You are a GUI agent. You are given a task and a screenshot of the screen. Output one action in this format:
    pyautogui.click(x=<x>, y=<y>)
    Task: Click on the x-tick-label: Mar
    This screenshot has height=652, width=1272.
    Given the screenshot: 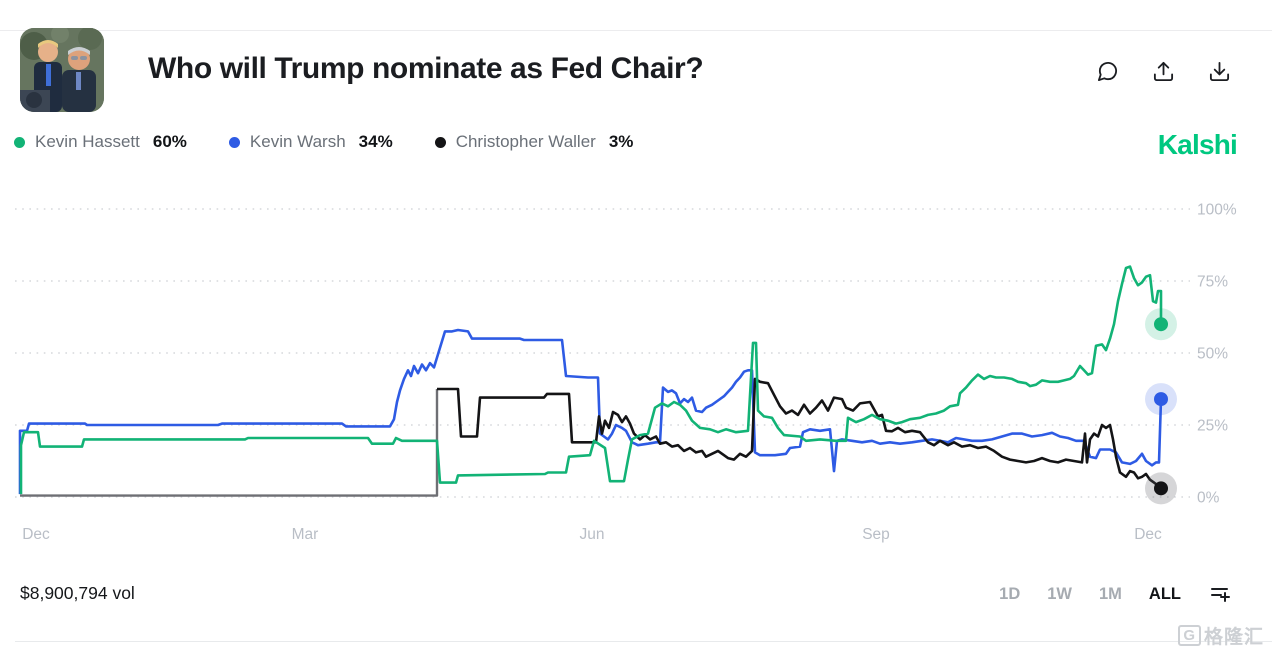 What is the action you would take?
    pyautogui.click(x=305, y=534)
    